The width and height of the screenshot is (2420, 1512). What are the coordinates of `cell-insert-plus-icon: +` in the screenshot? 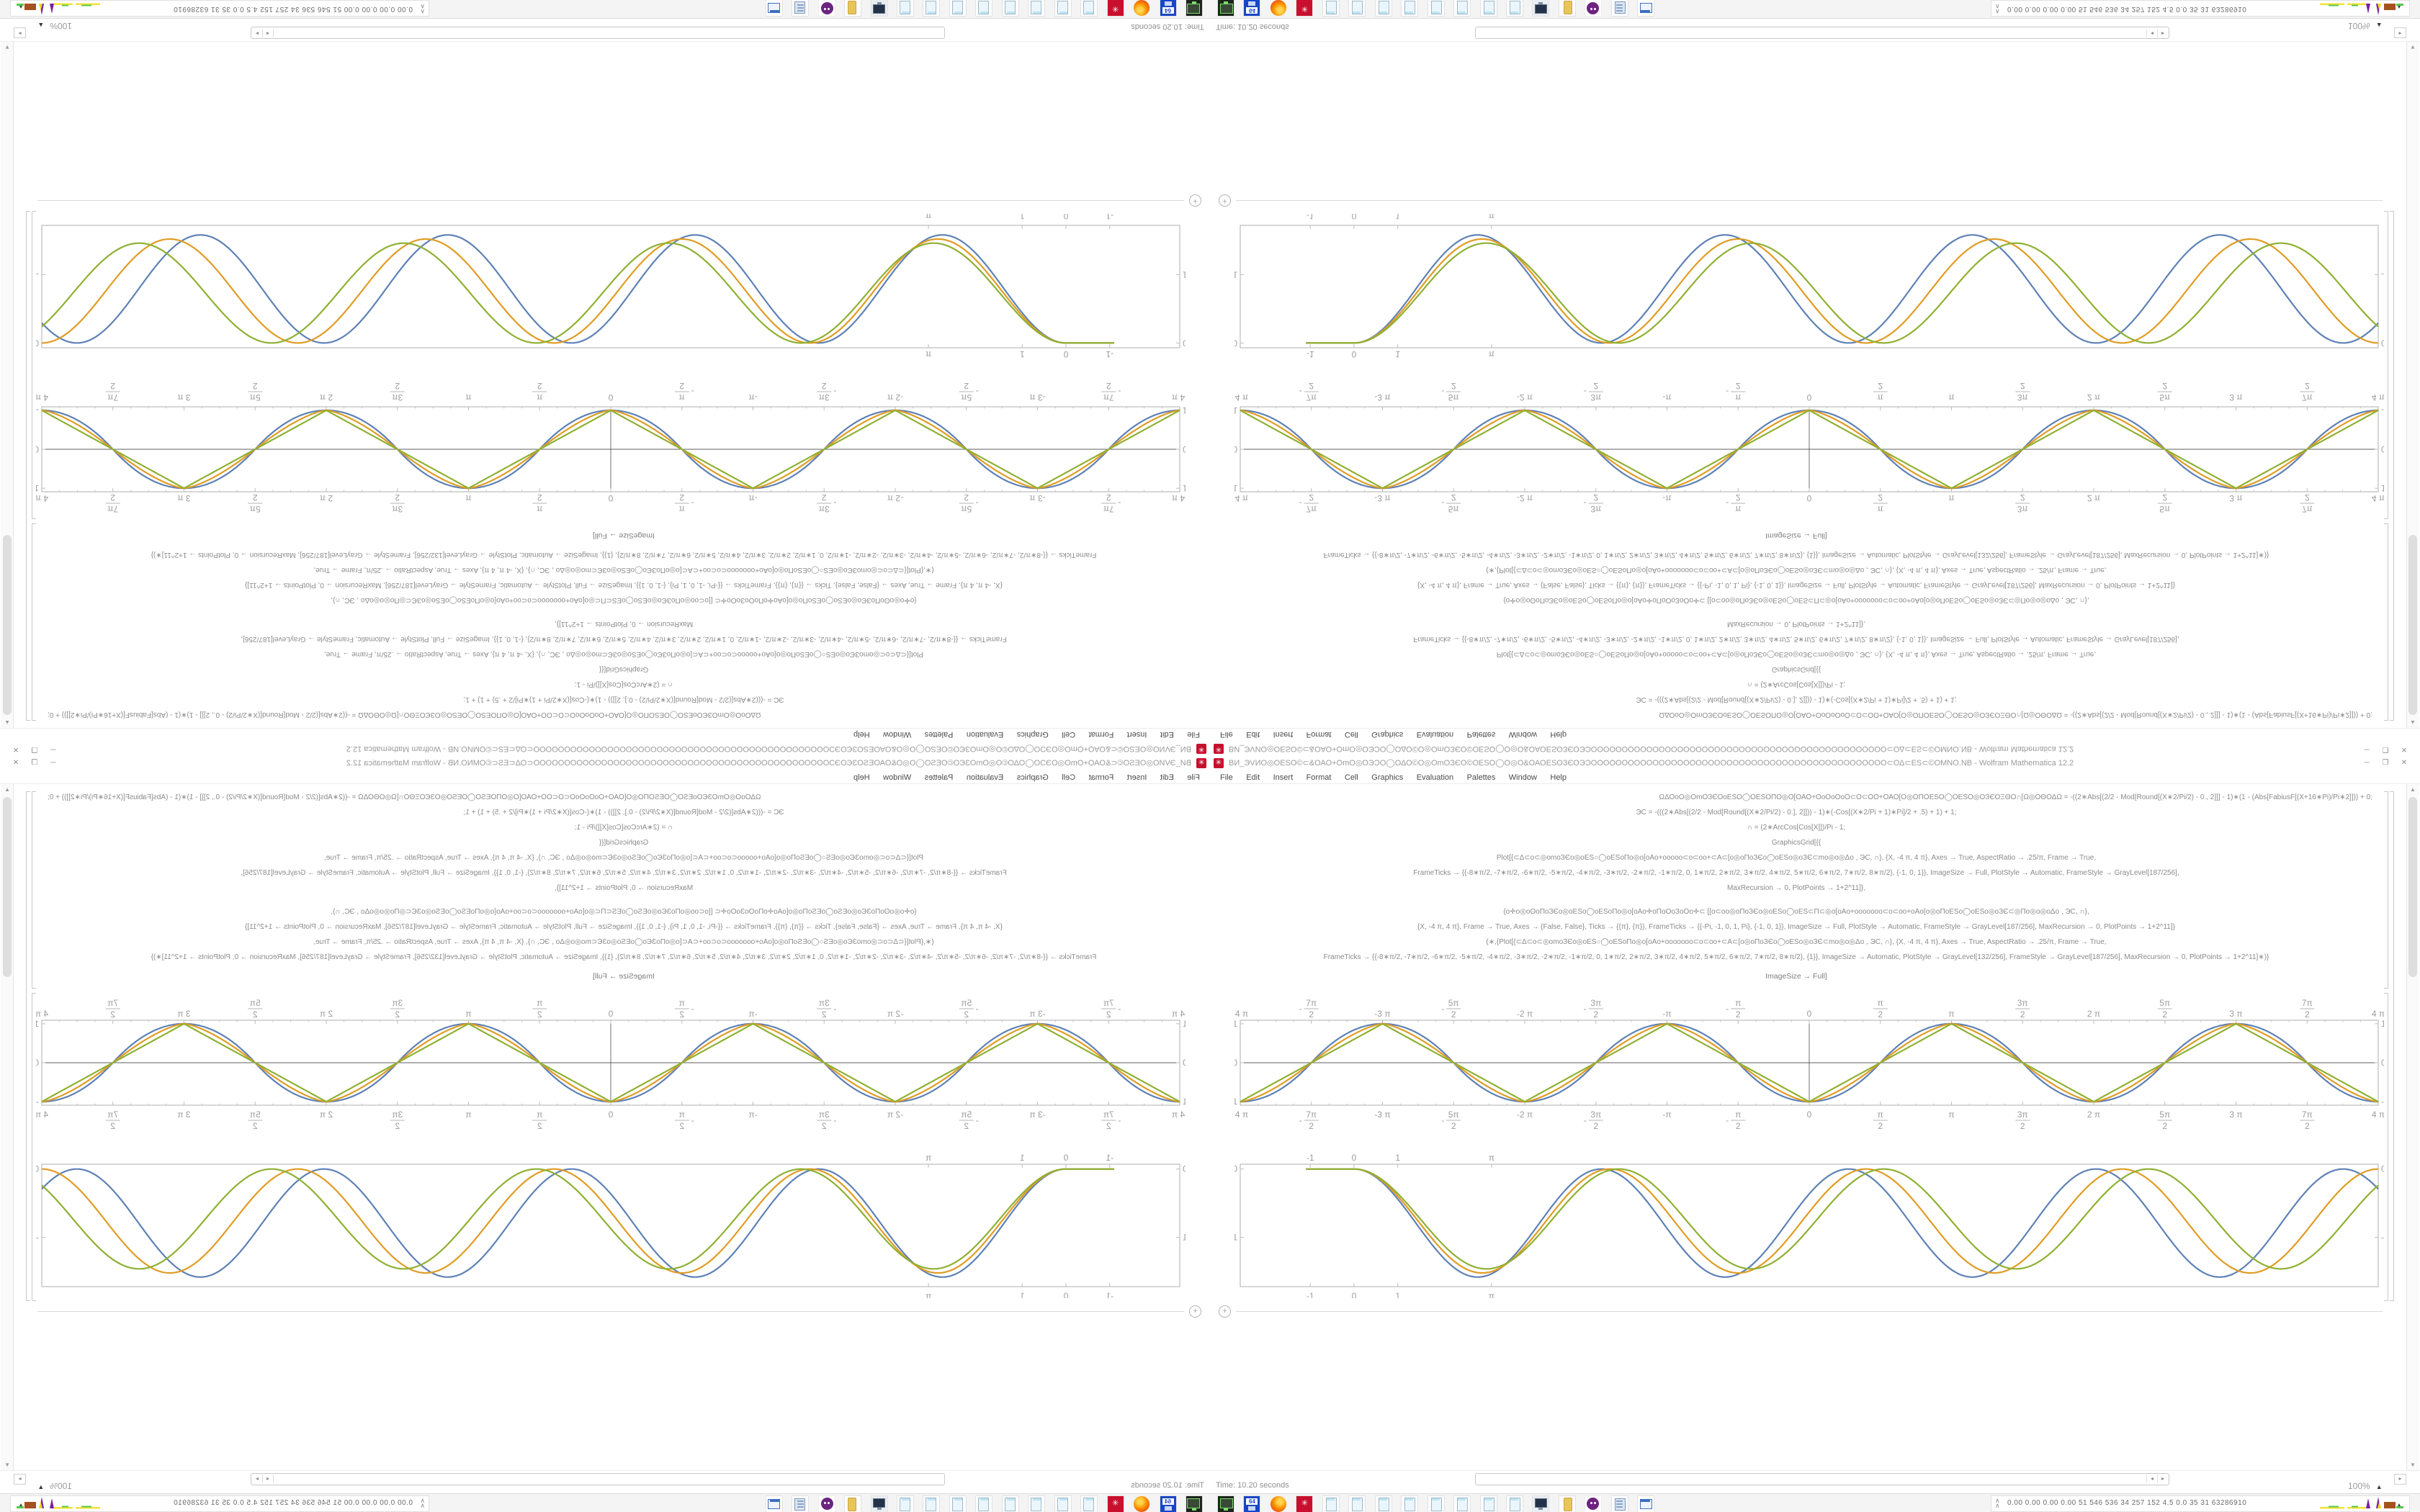 It's located at (1195, 1311).